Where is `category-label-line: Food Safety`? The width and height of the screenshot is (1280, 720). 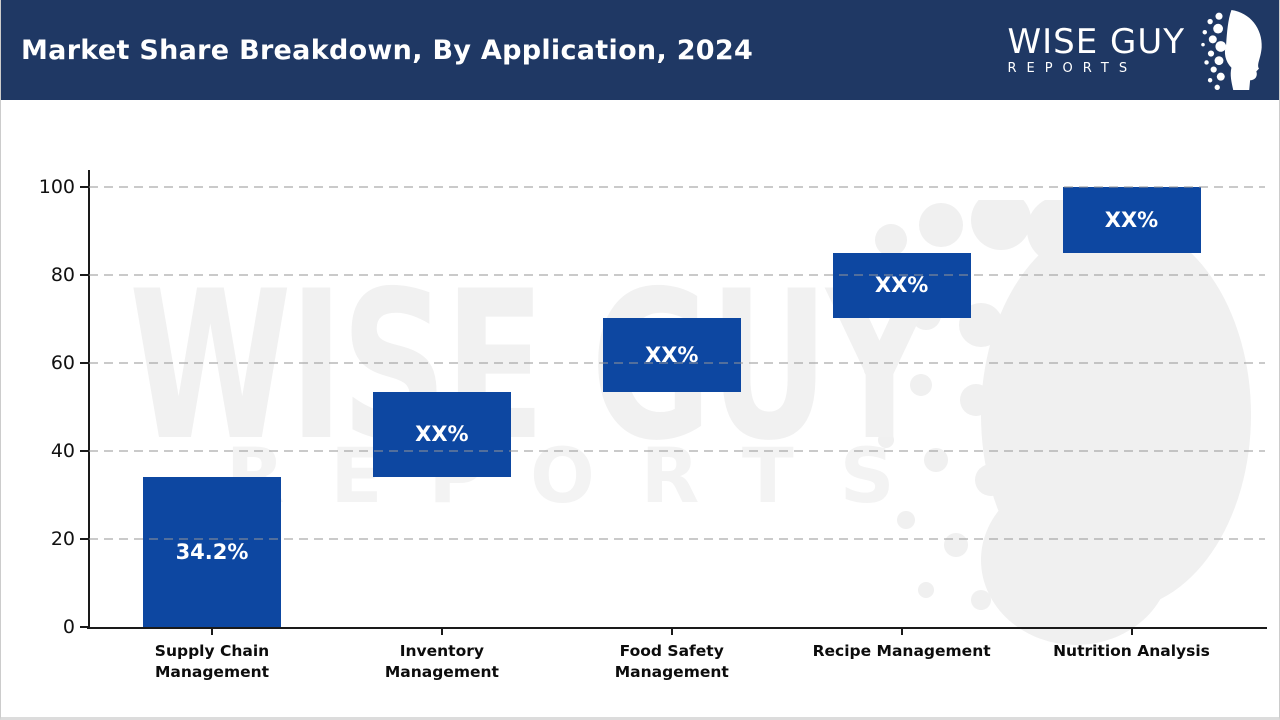 category-label-line: Food Safety is located at coordinates (671, 651).